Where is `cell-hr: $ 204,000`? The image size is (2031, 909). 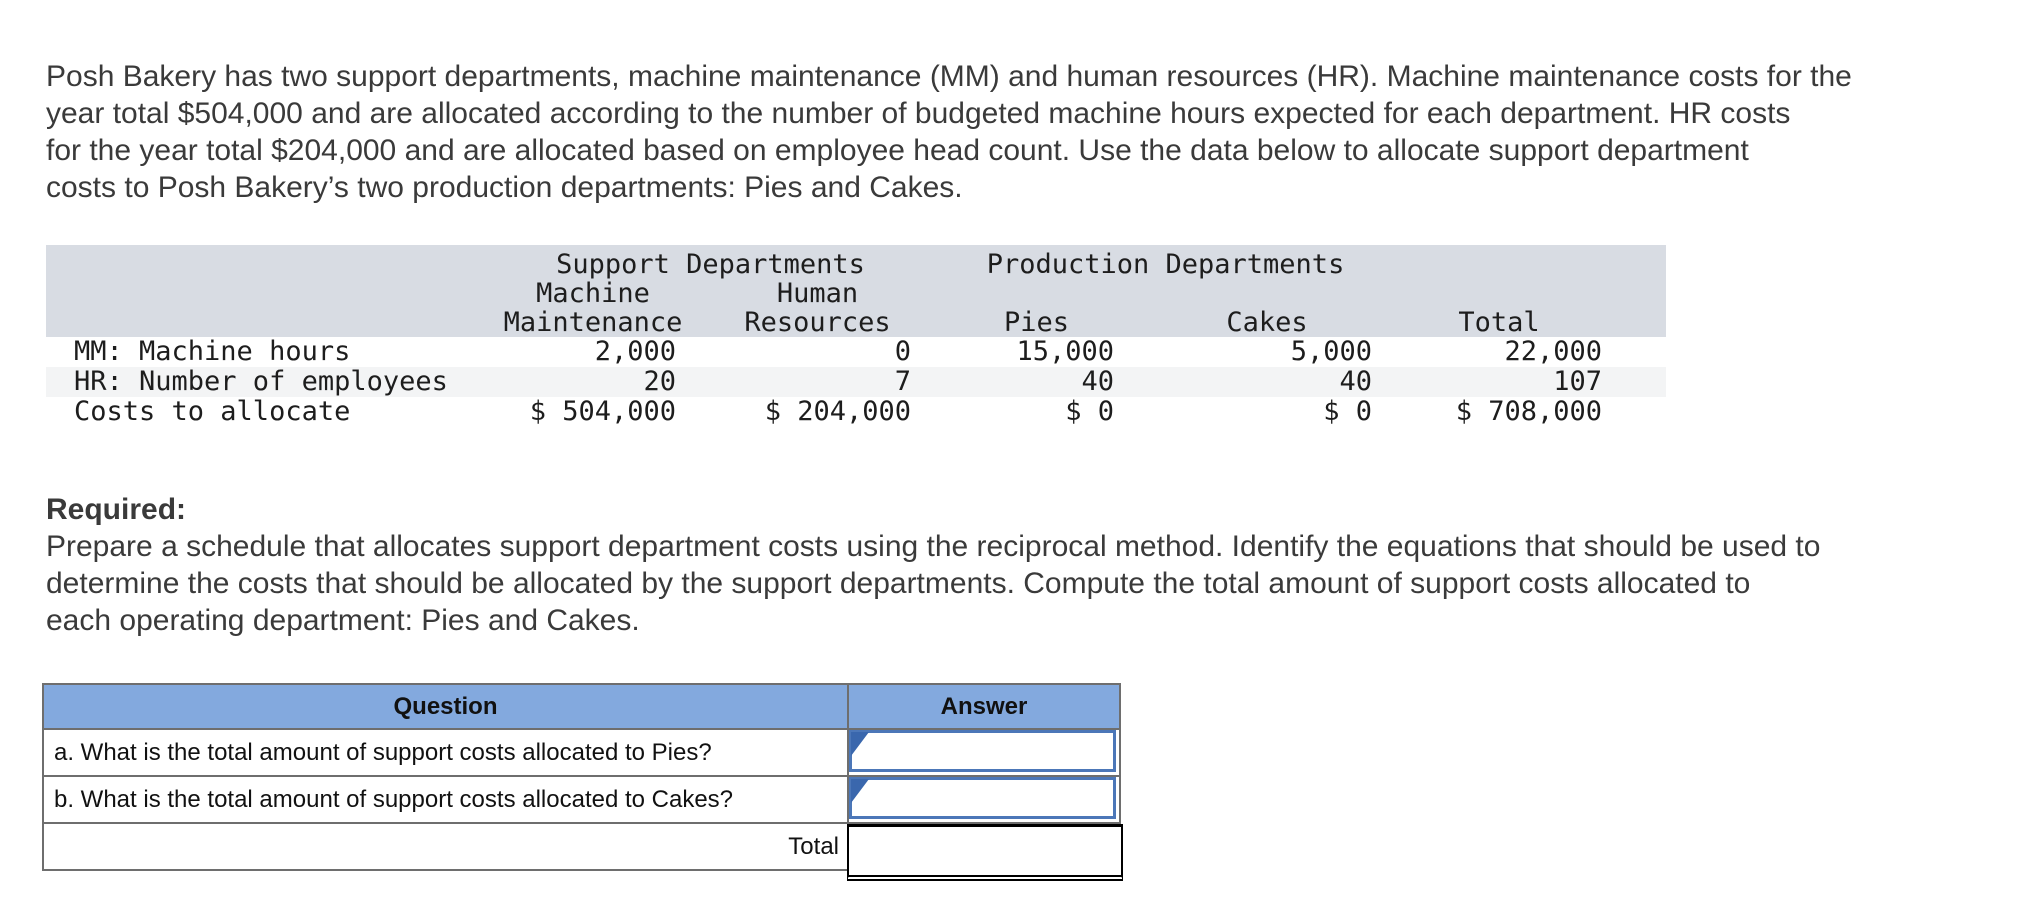 cell-hr: $ 204,000 is located at coordinates (838, 411).